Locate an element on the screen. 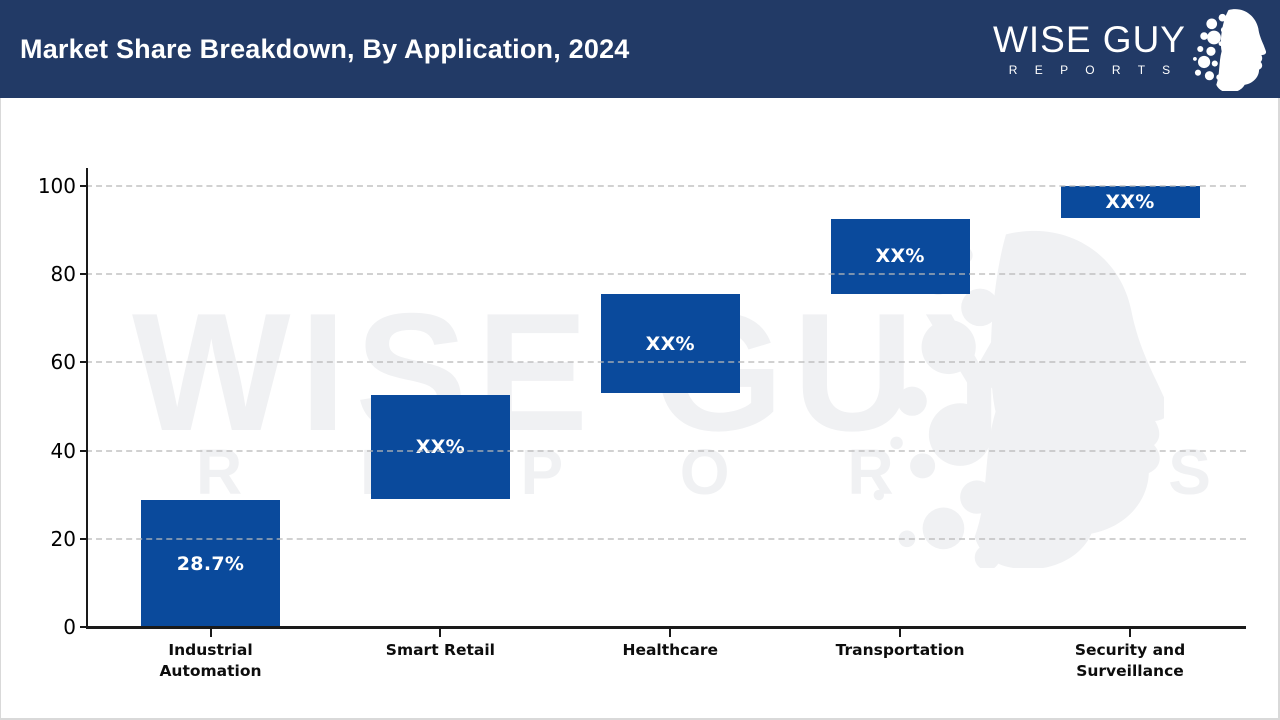 This screenshot has height=720, width=1280. y-axis-line is located at coordinates (87, 398).